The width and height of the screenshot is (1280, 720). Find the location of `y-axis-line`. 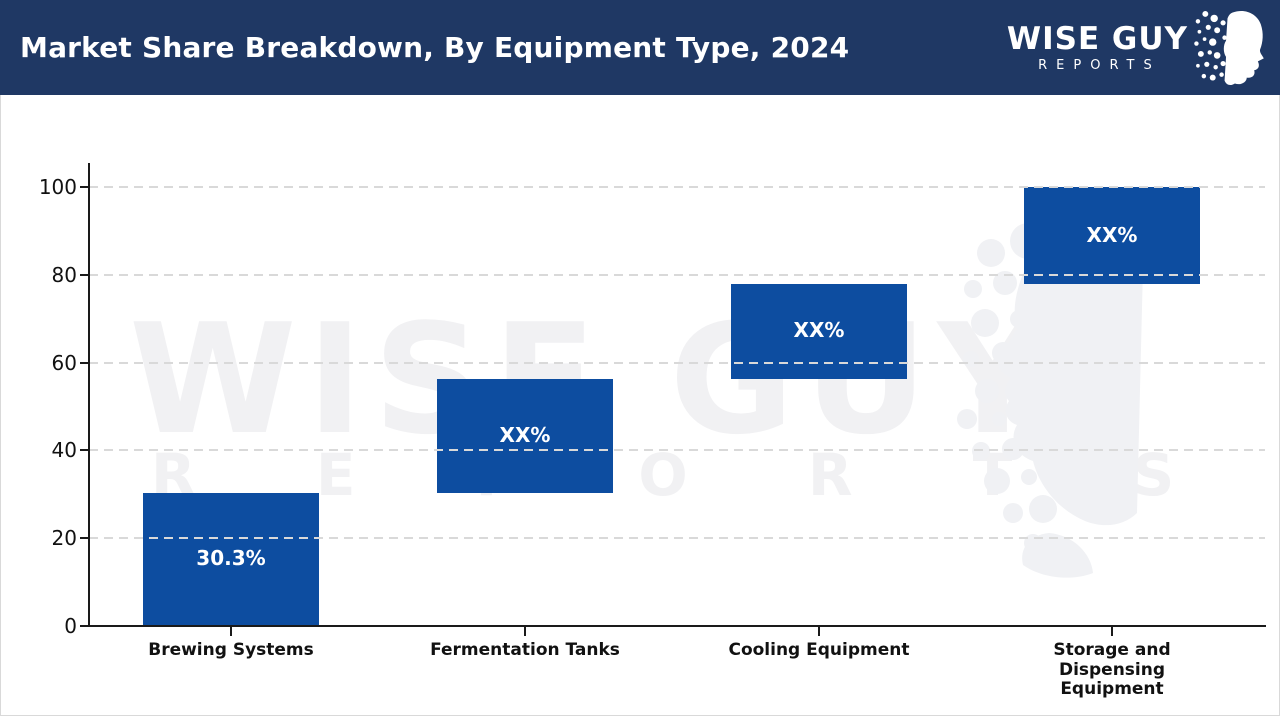

y-axis-line is located at coordinates (89, 395).